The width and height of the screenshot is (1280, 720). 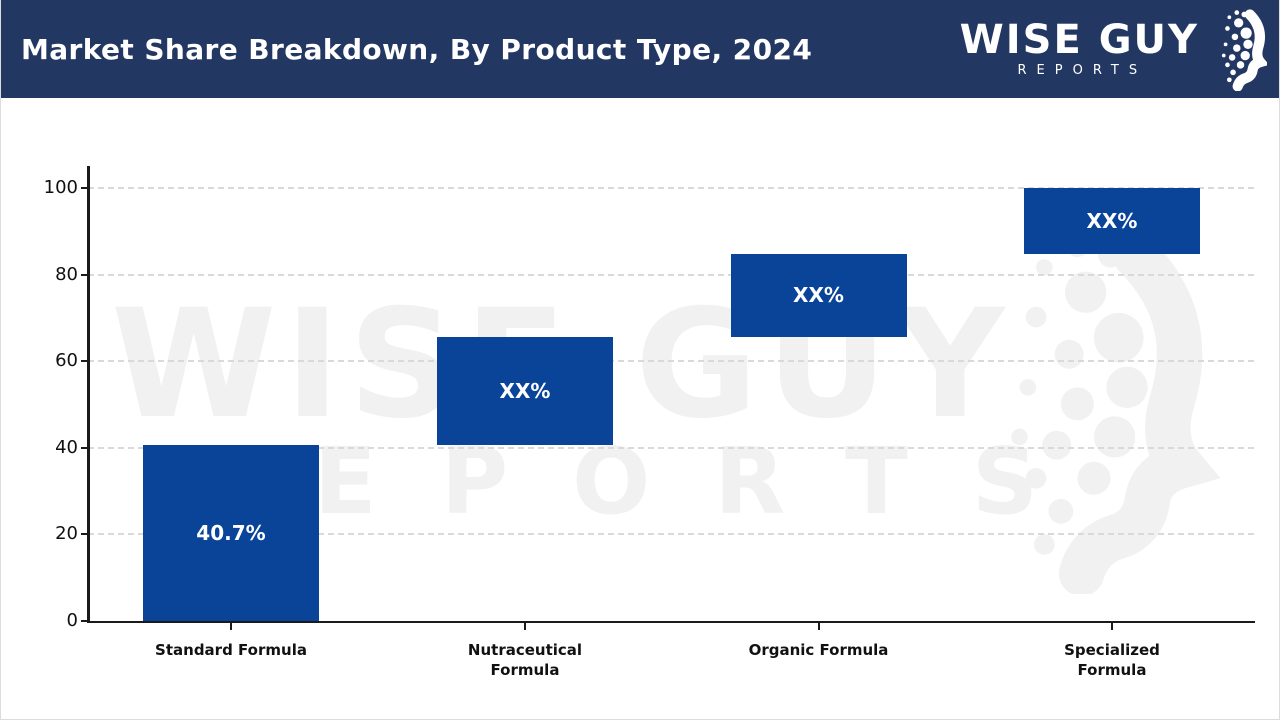 I want to click on x-axis-tick-label: Specialized Formula, so click(x=1112, y=660).